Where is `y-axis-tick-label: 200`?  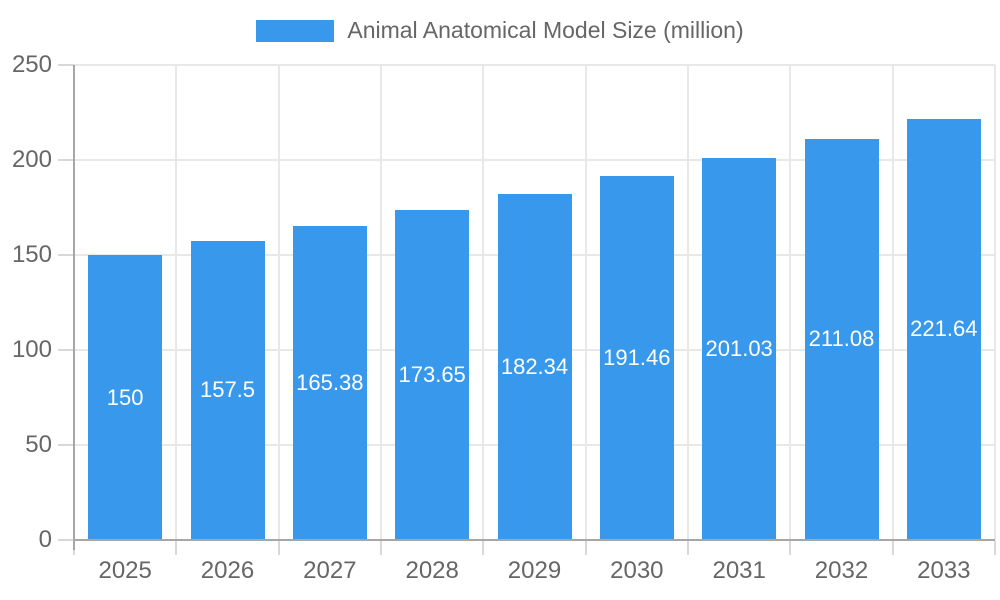
y-axis-tick-label: 200 is located at coordinates (31, 159).